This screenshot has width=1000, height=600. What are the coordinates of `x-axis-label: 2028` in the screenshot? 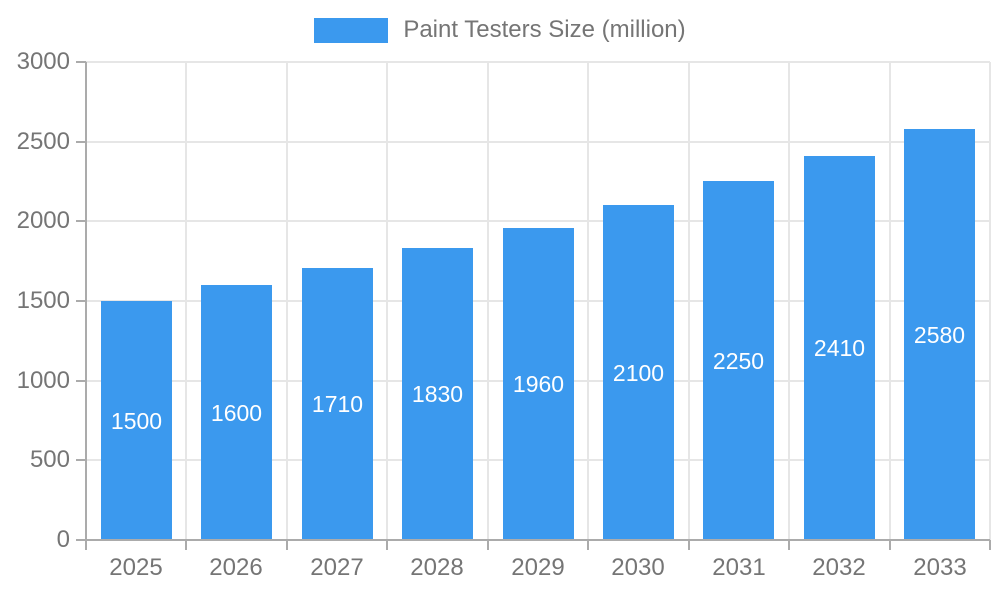 It's located at (437, 567).